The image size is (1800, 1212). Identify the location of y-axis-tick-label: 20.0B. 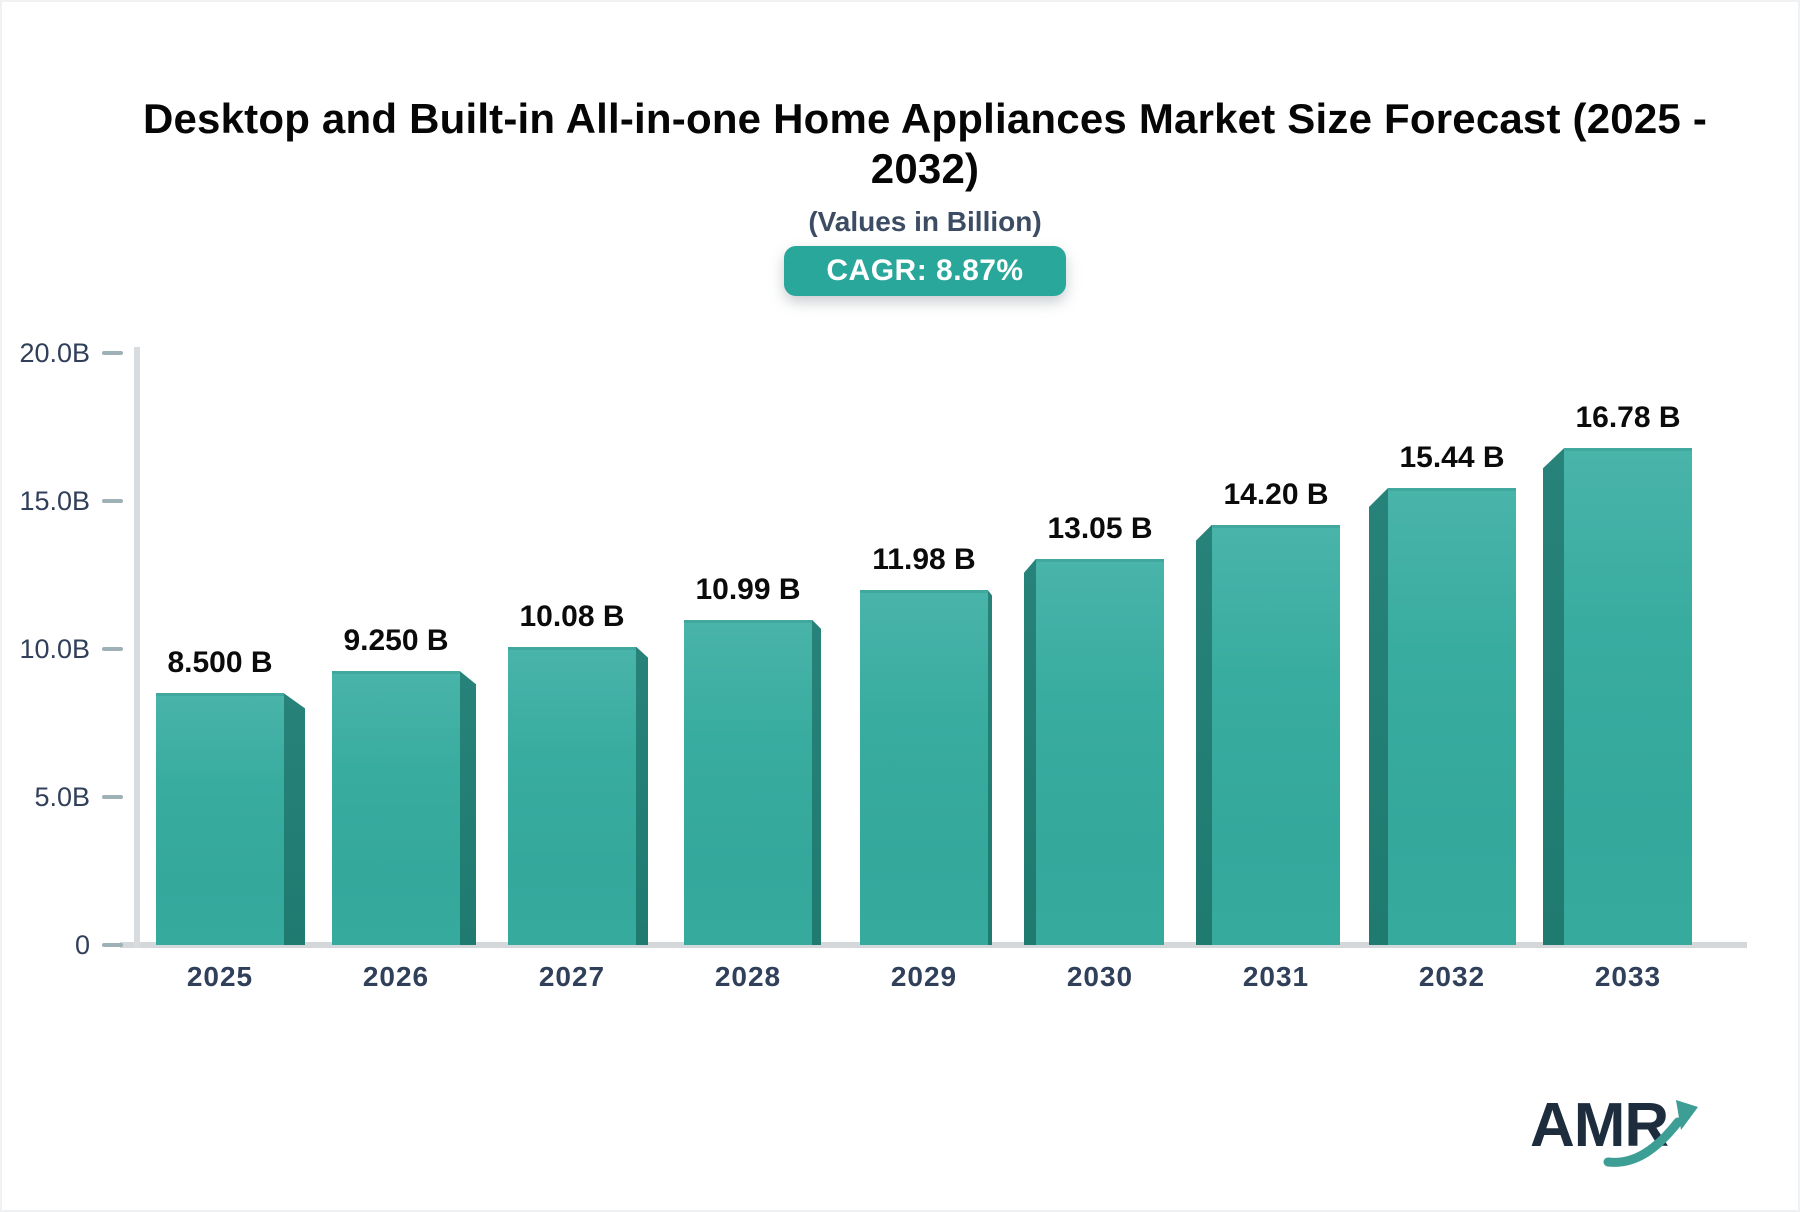
(54, 353).